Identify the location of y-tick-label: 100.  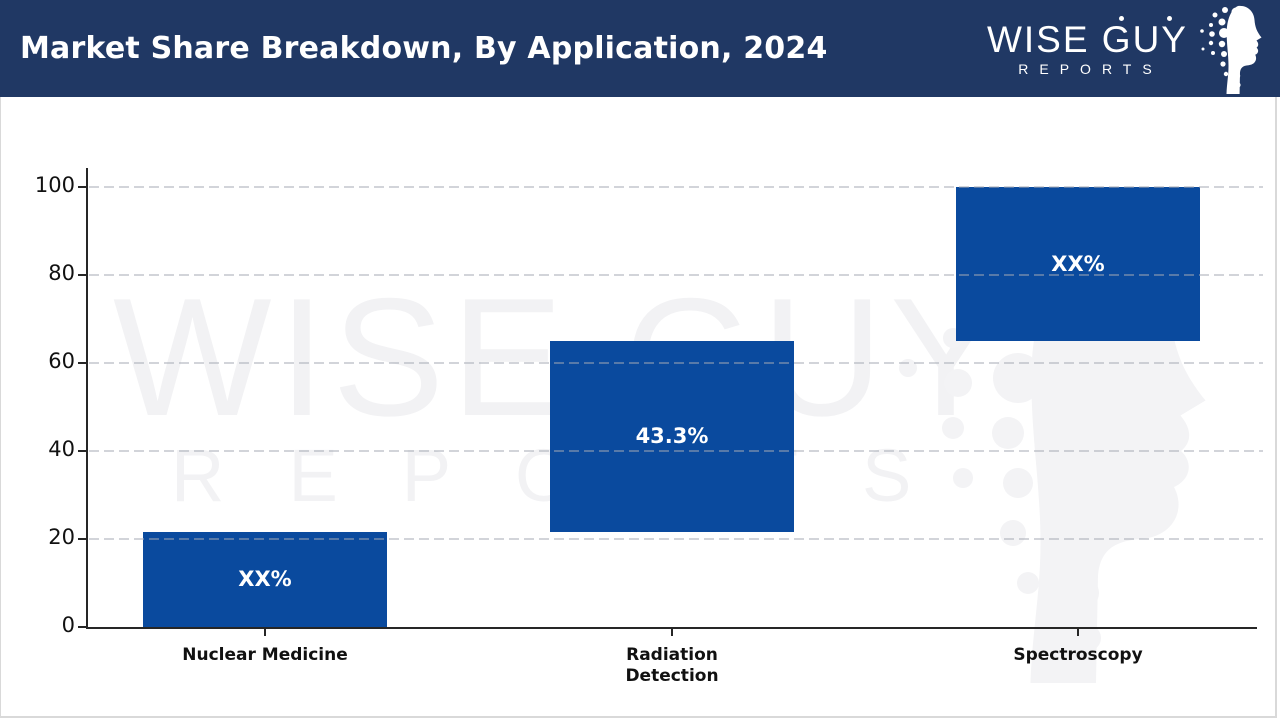
(54, 185).